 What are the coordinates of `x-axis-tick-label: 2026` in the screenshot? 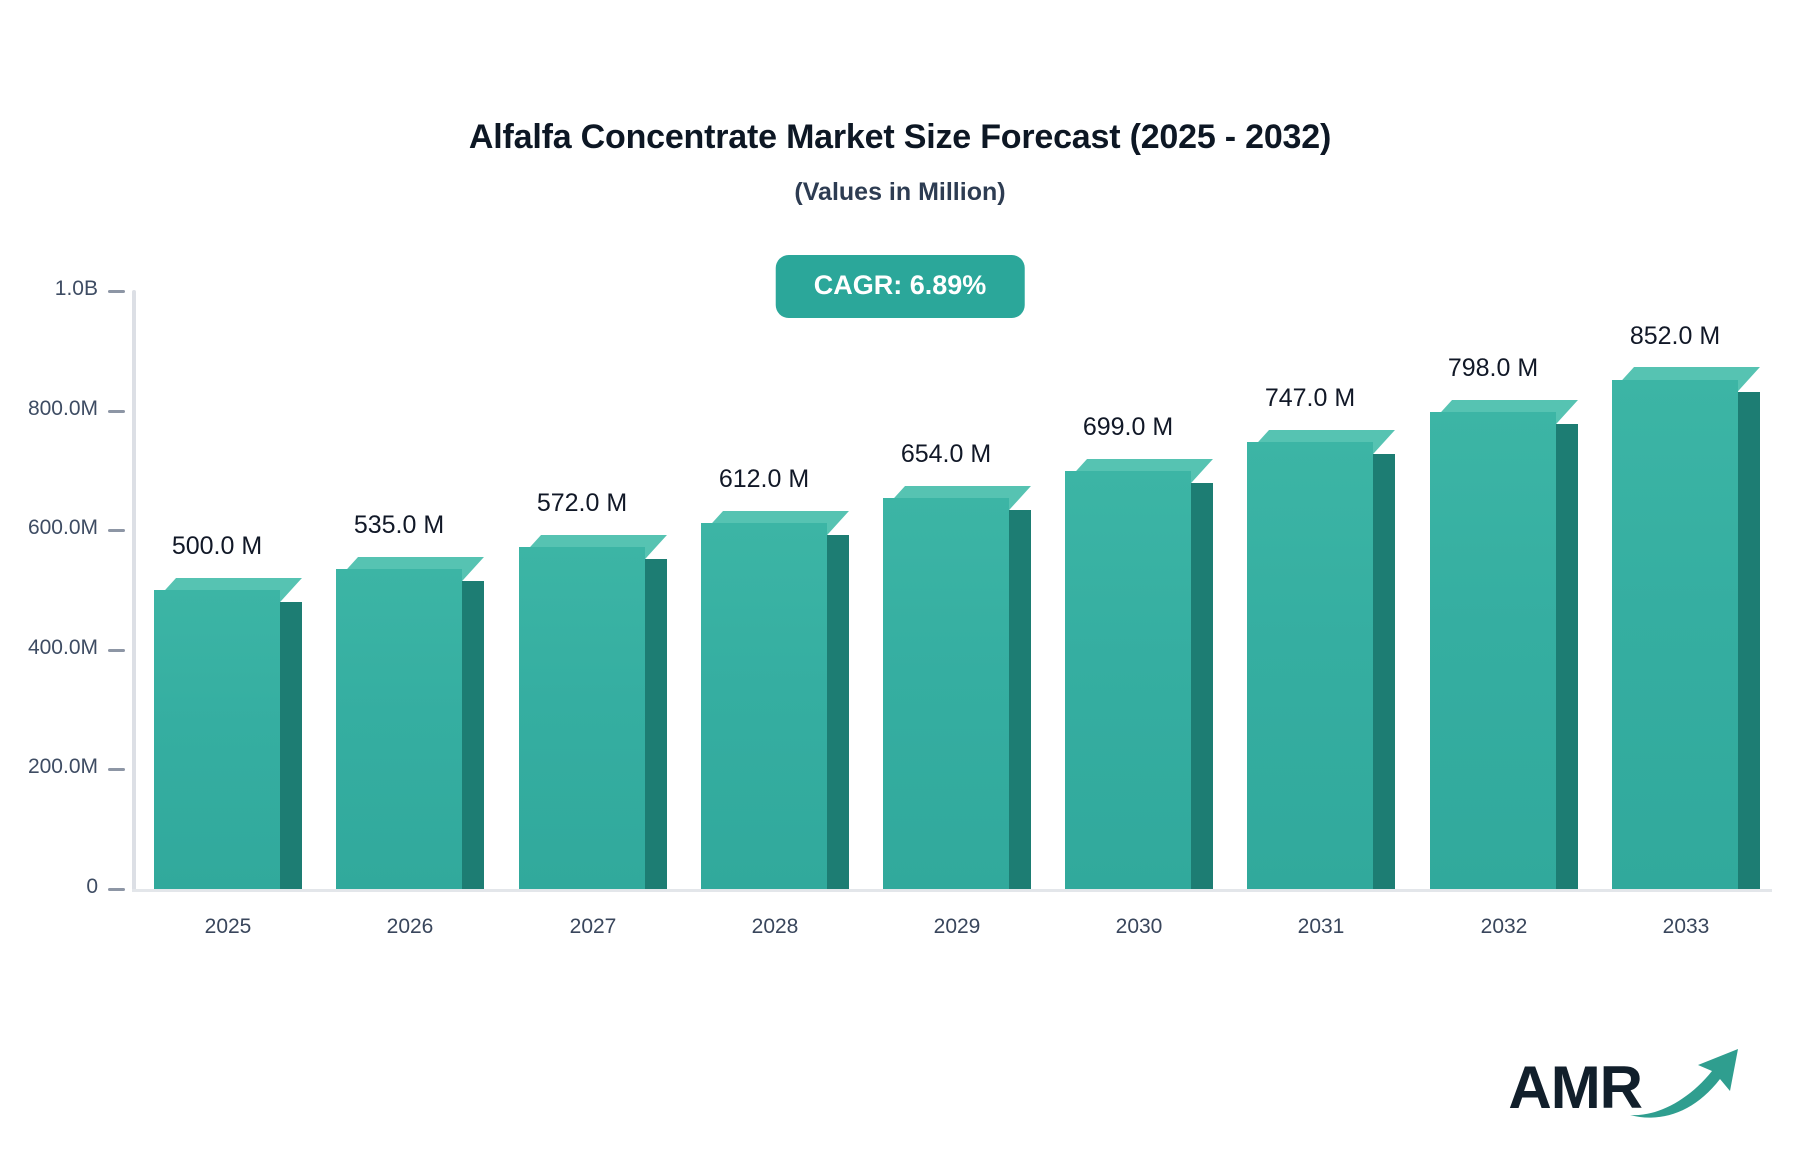 It's located at (410, 926).